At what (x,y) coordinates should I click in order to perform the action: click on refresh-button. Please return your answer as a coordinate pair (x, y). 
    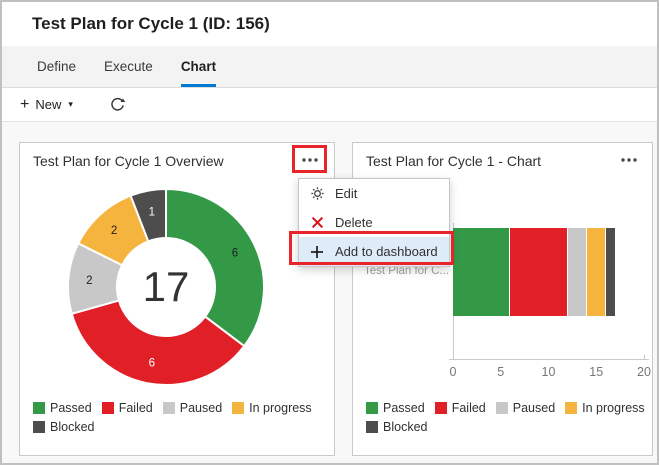
    Looking at the image, I should click on (117, 104).